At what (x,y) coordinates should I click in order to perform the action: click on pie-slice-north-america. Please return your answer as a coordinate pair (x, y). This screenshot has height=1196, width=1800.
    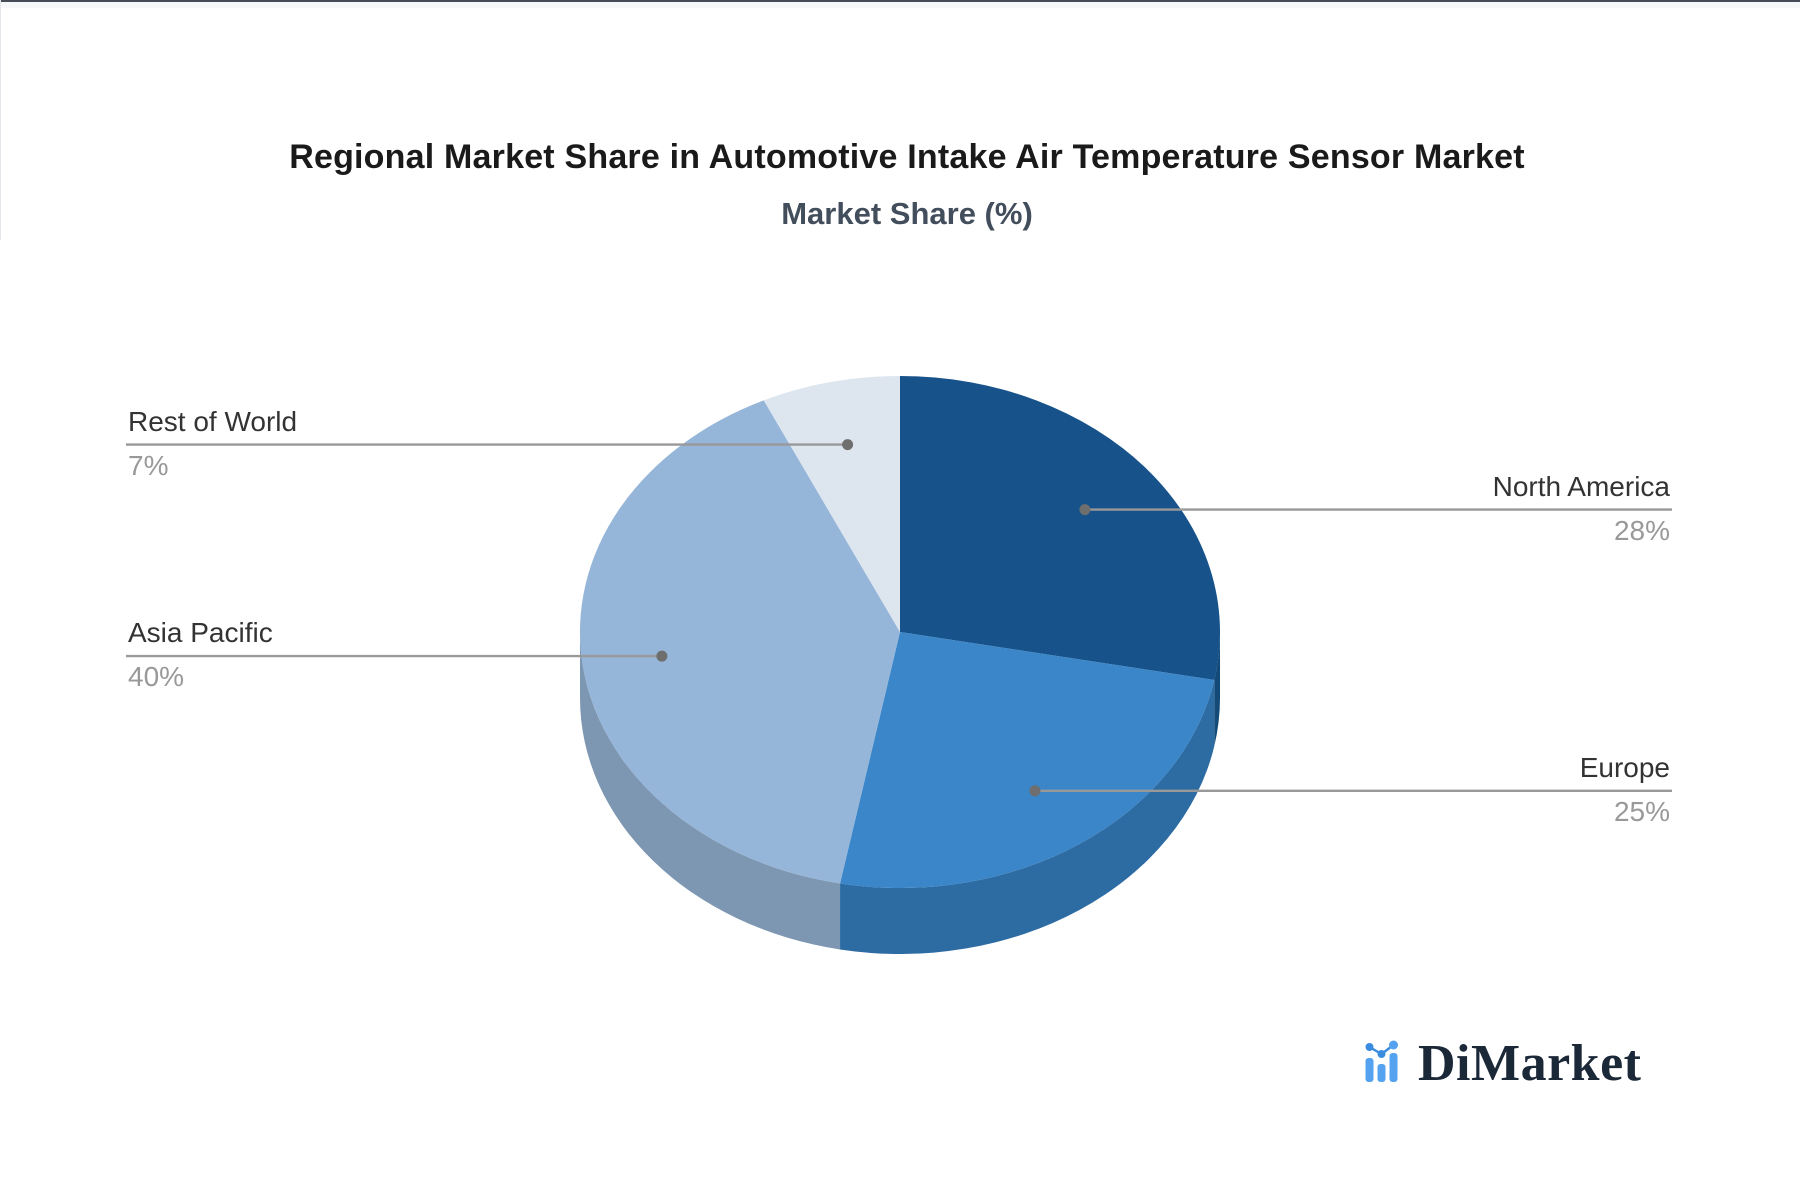
    Looking at the image, I should click on (1060, 528).